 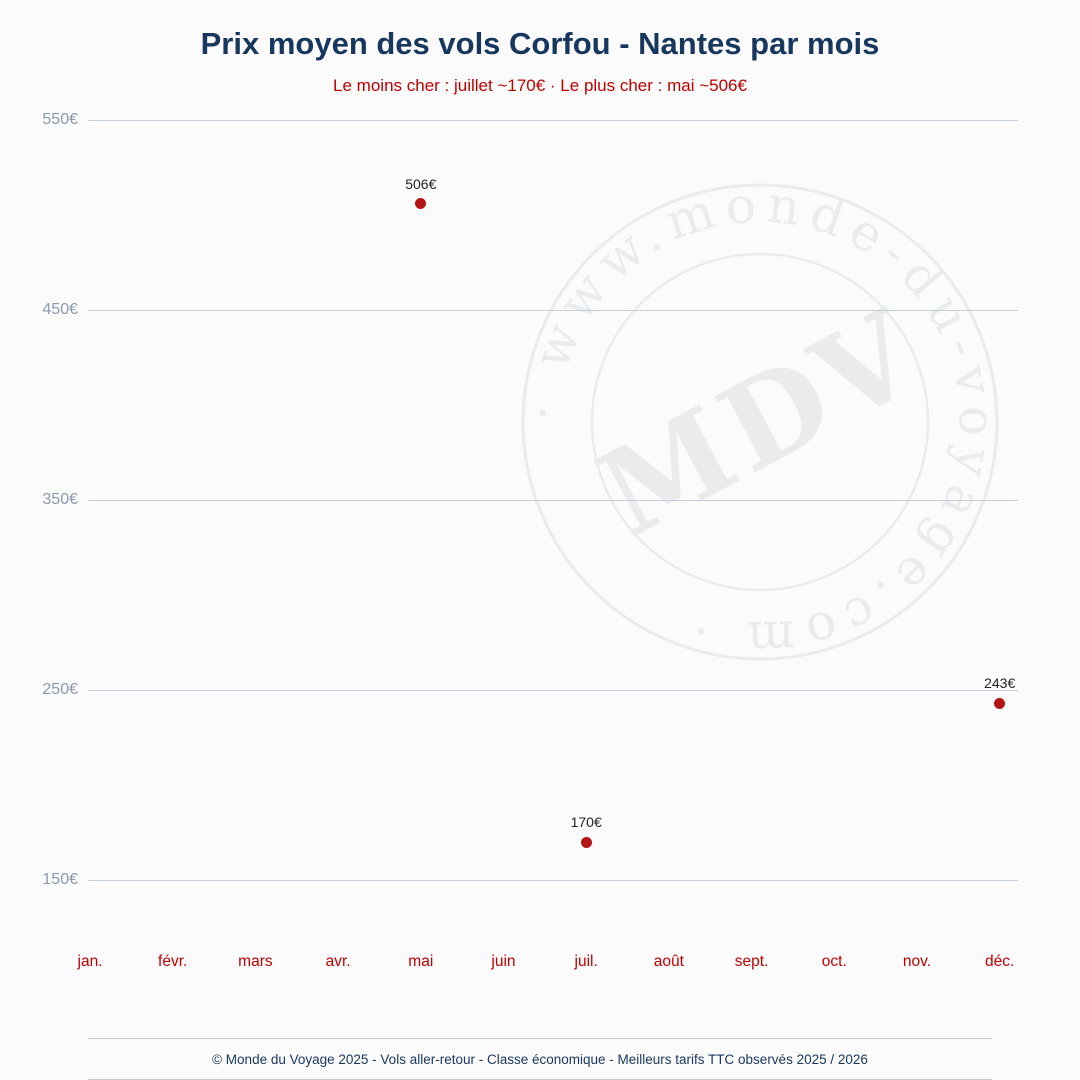 I want to click on y-axis-tick-label: 350€, so click(x=60, y=499).